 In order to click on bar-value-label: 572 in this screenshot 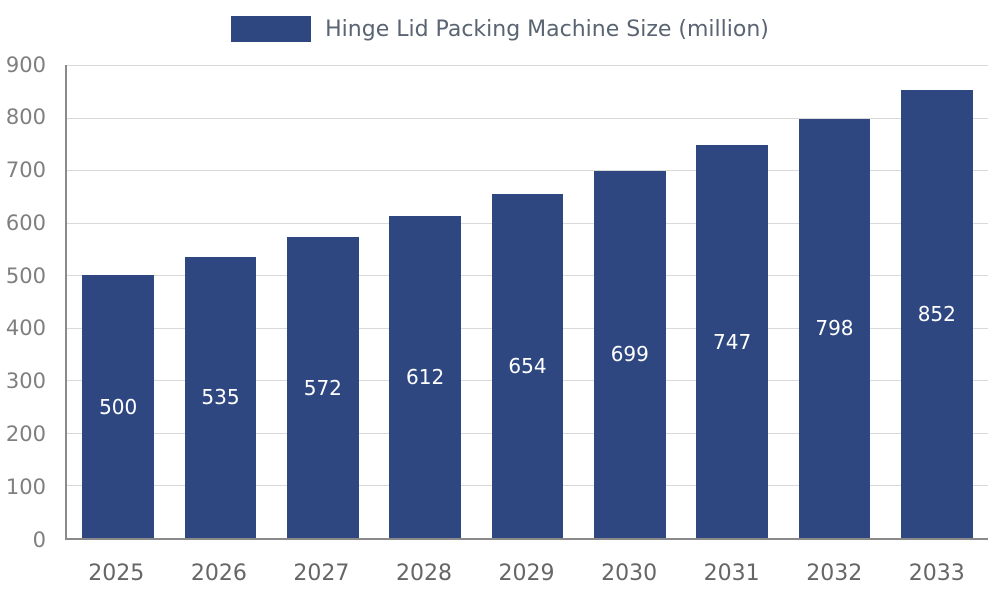, I will do `click(322, 387)`.